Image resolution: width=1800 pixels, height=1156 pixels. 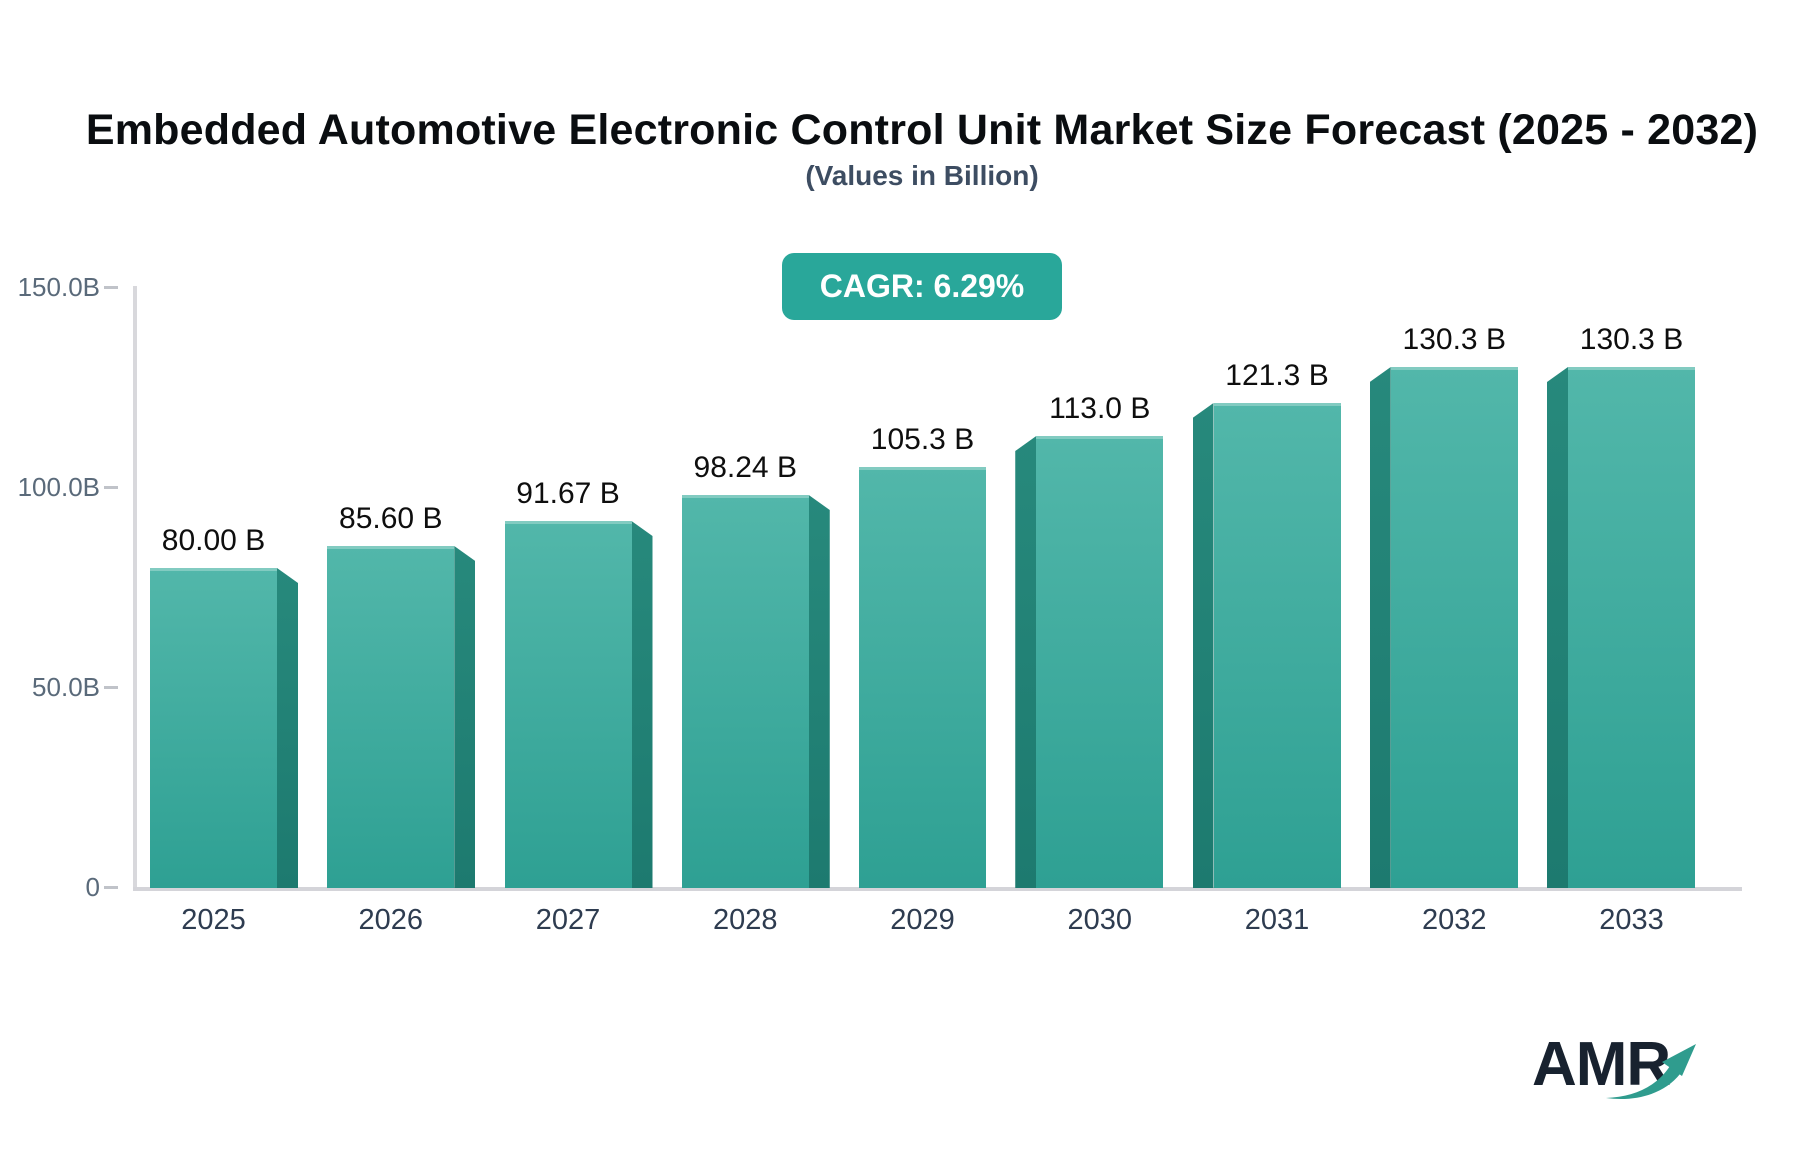 What do you see at coordinates (390, 920) in the screenshot?
I see `x-tick-label-2026: 2026` at bounding box center [390, 920].